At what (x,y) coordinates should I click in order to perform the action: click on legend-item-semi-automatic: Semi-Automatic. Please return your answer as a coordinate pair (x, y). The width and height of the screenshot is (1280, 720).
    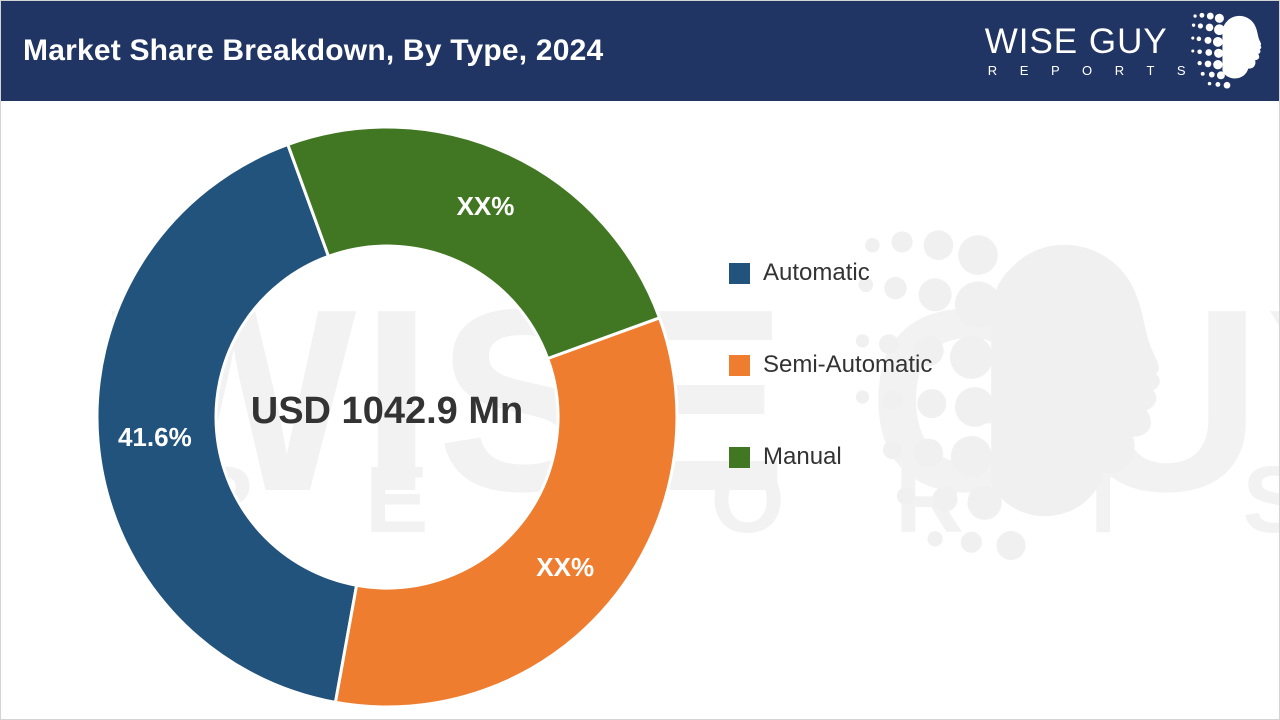
    Looking at the image, I should click on (830, 365).